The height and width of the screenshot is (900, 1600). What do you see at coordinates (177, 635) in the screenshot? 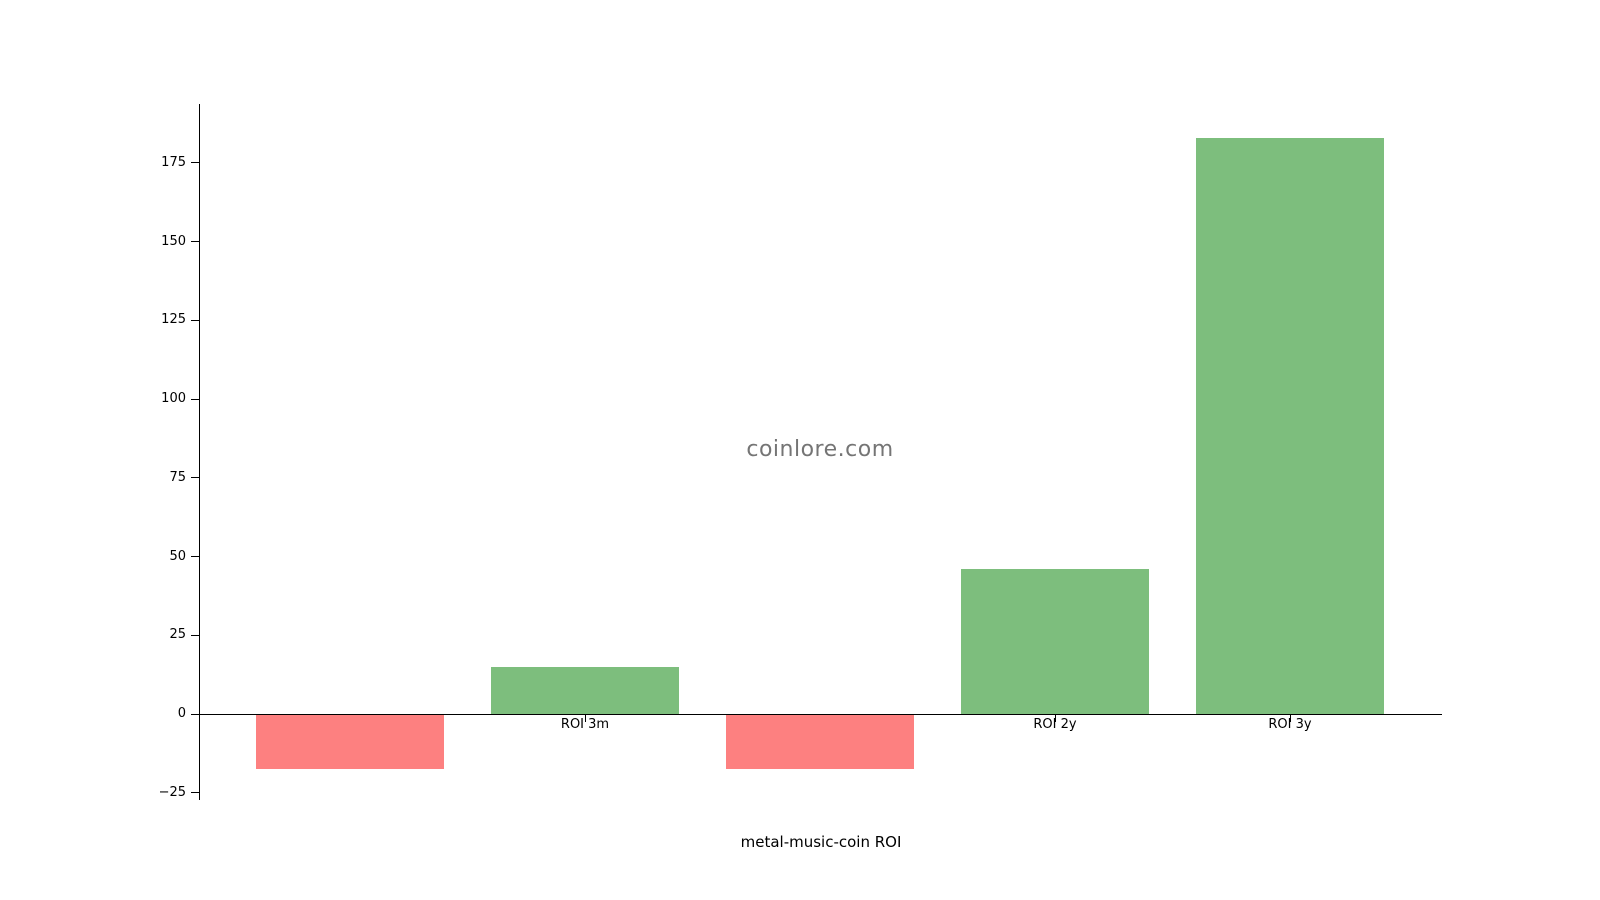
I see `y-tick-label: 25` at bounding box center [177, 635].